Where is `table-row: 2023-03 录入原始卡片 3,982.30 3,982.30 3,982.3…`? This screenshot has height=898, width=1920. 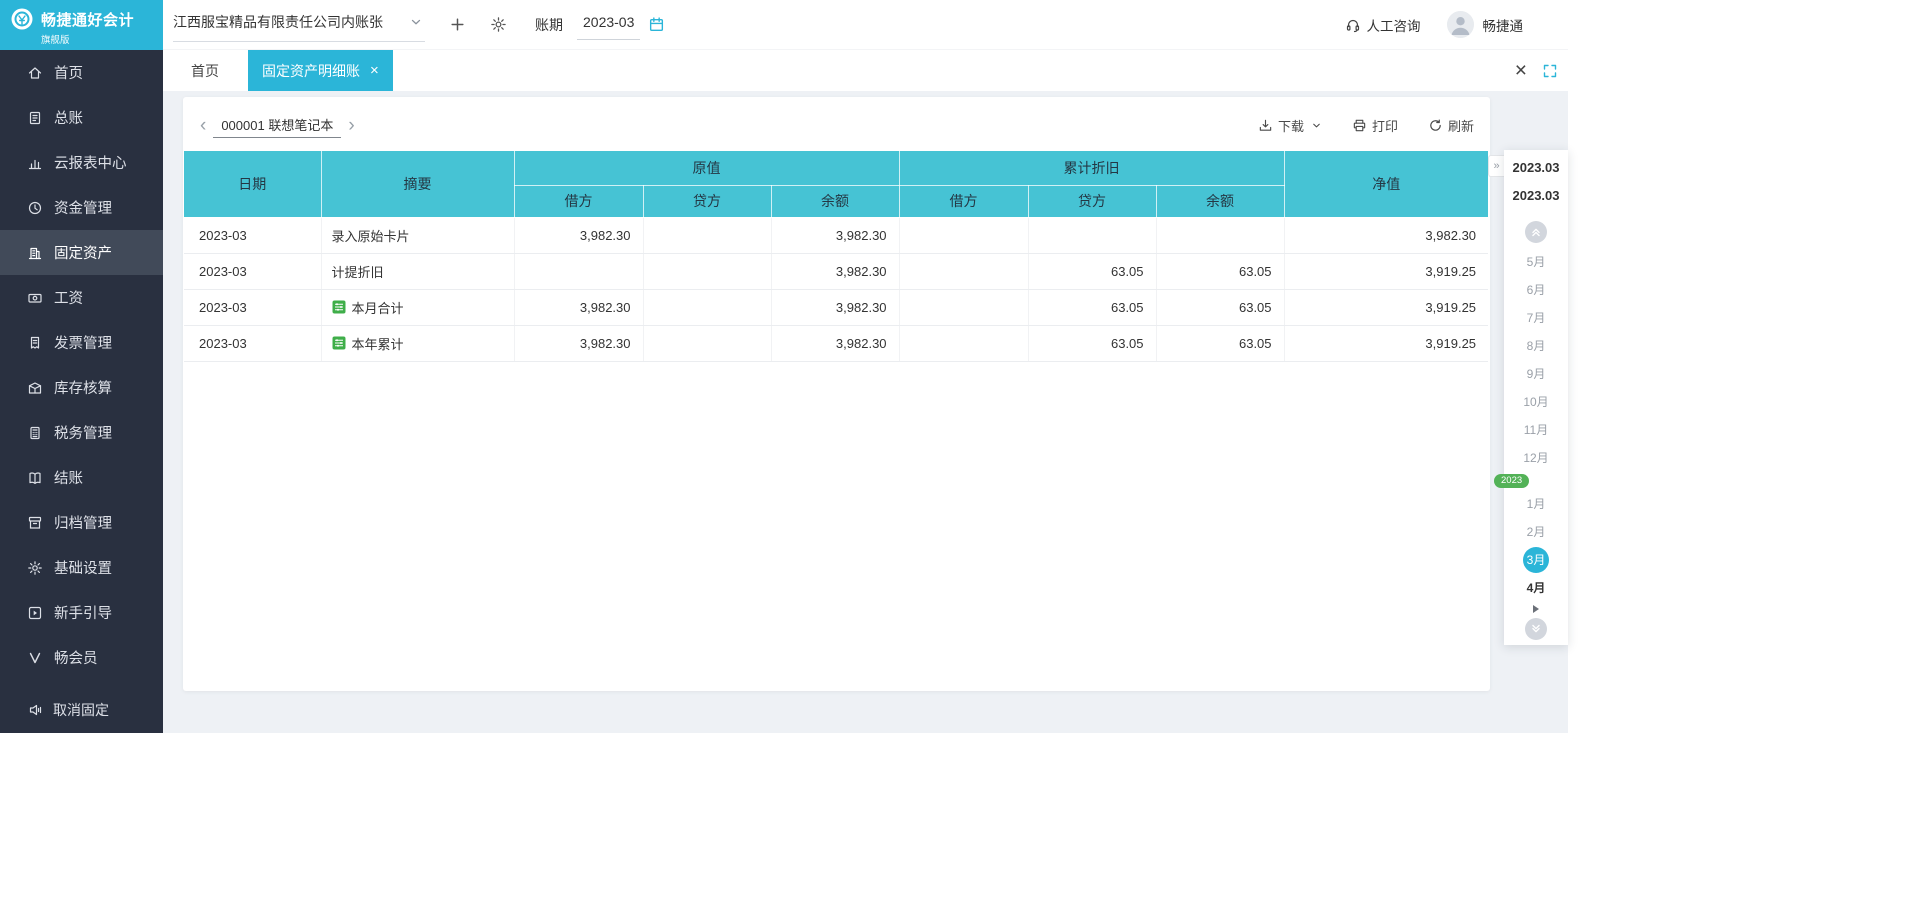
table-row: 2023-03 录入原始卡片 3,982.30 3,982.30 3,982.3… is located at coordinates (836, 235).